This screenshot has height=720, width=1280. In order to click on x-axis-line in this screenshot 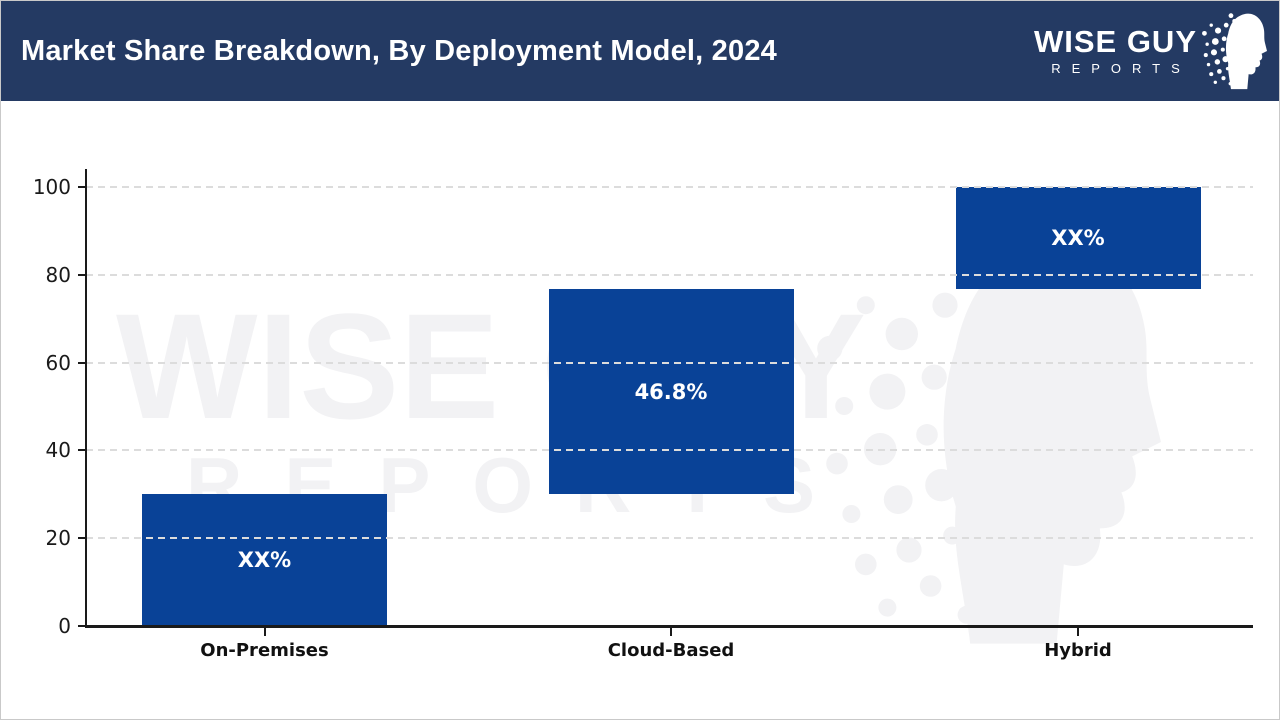, I will do `click(669, 626)`.